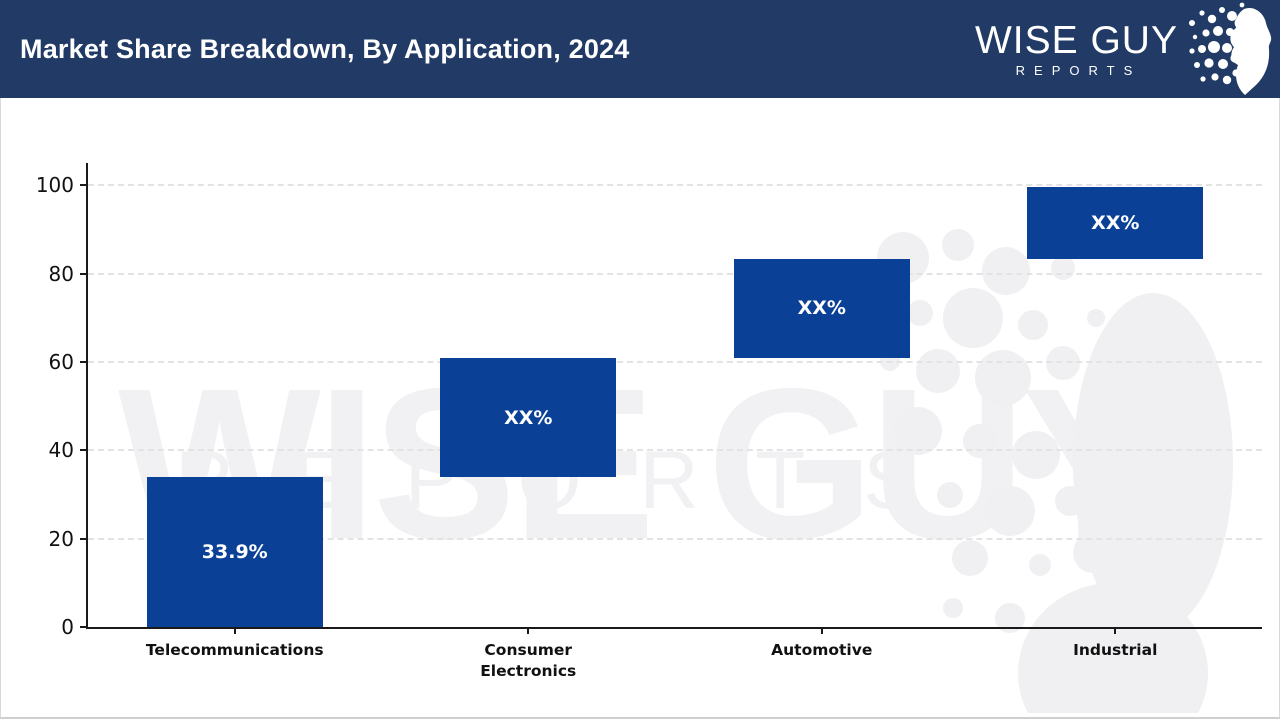 The height and width of the screenshot is (720, 1280). Describe the element at coordinates (234, 650) in the screenshot. I see `x-axis-label: Telecommunications` at that location.